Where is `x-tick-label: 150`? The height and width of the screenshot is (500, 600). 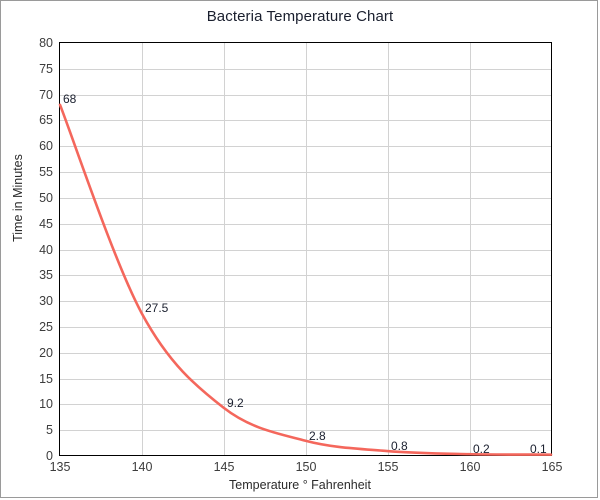 x-tick-label: 150 is located at coordinates (306, 467).